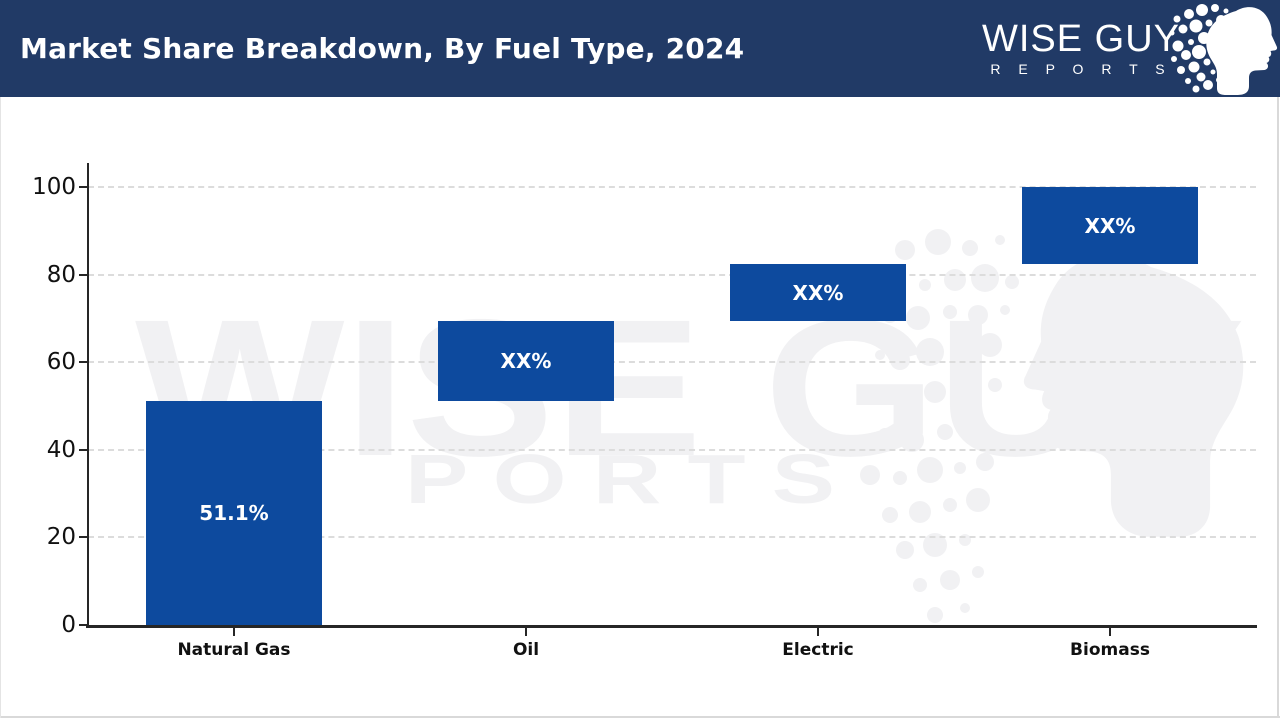  What do you see at coordinates (61, 362) in the screenshot?
I see `y-tick-label: 60` at bounding box center [61, 362].